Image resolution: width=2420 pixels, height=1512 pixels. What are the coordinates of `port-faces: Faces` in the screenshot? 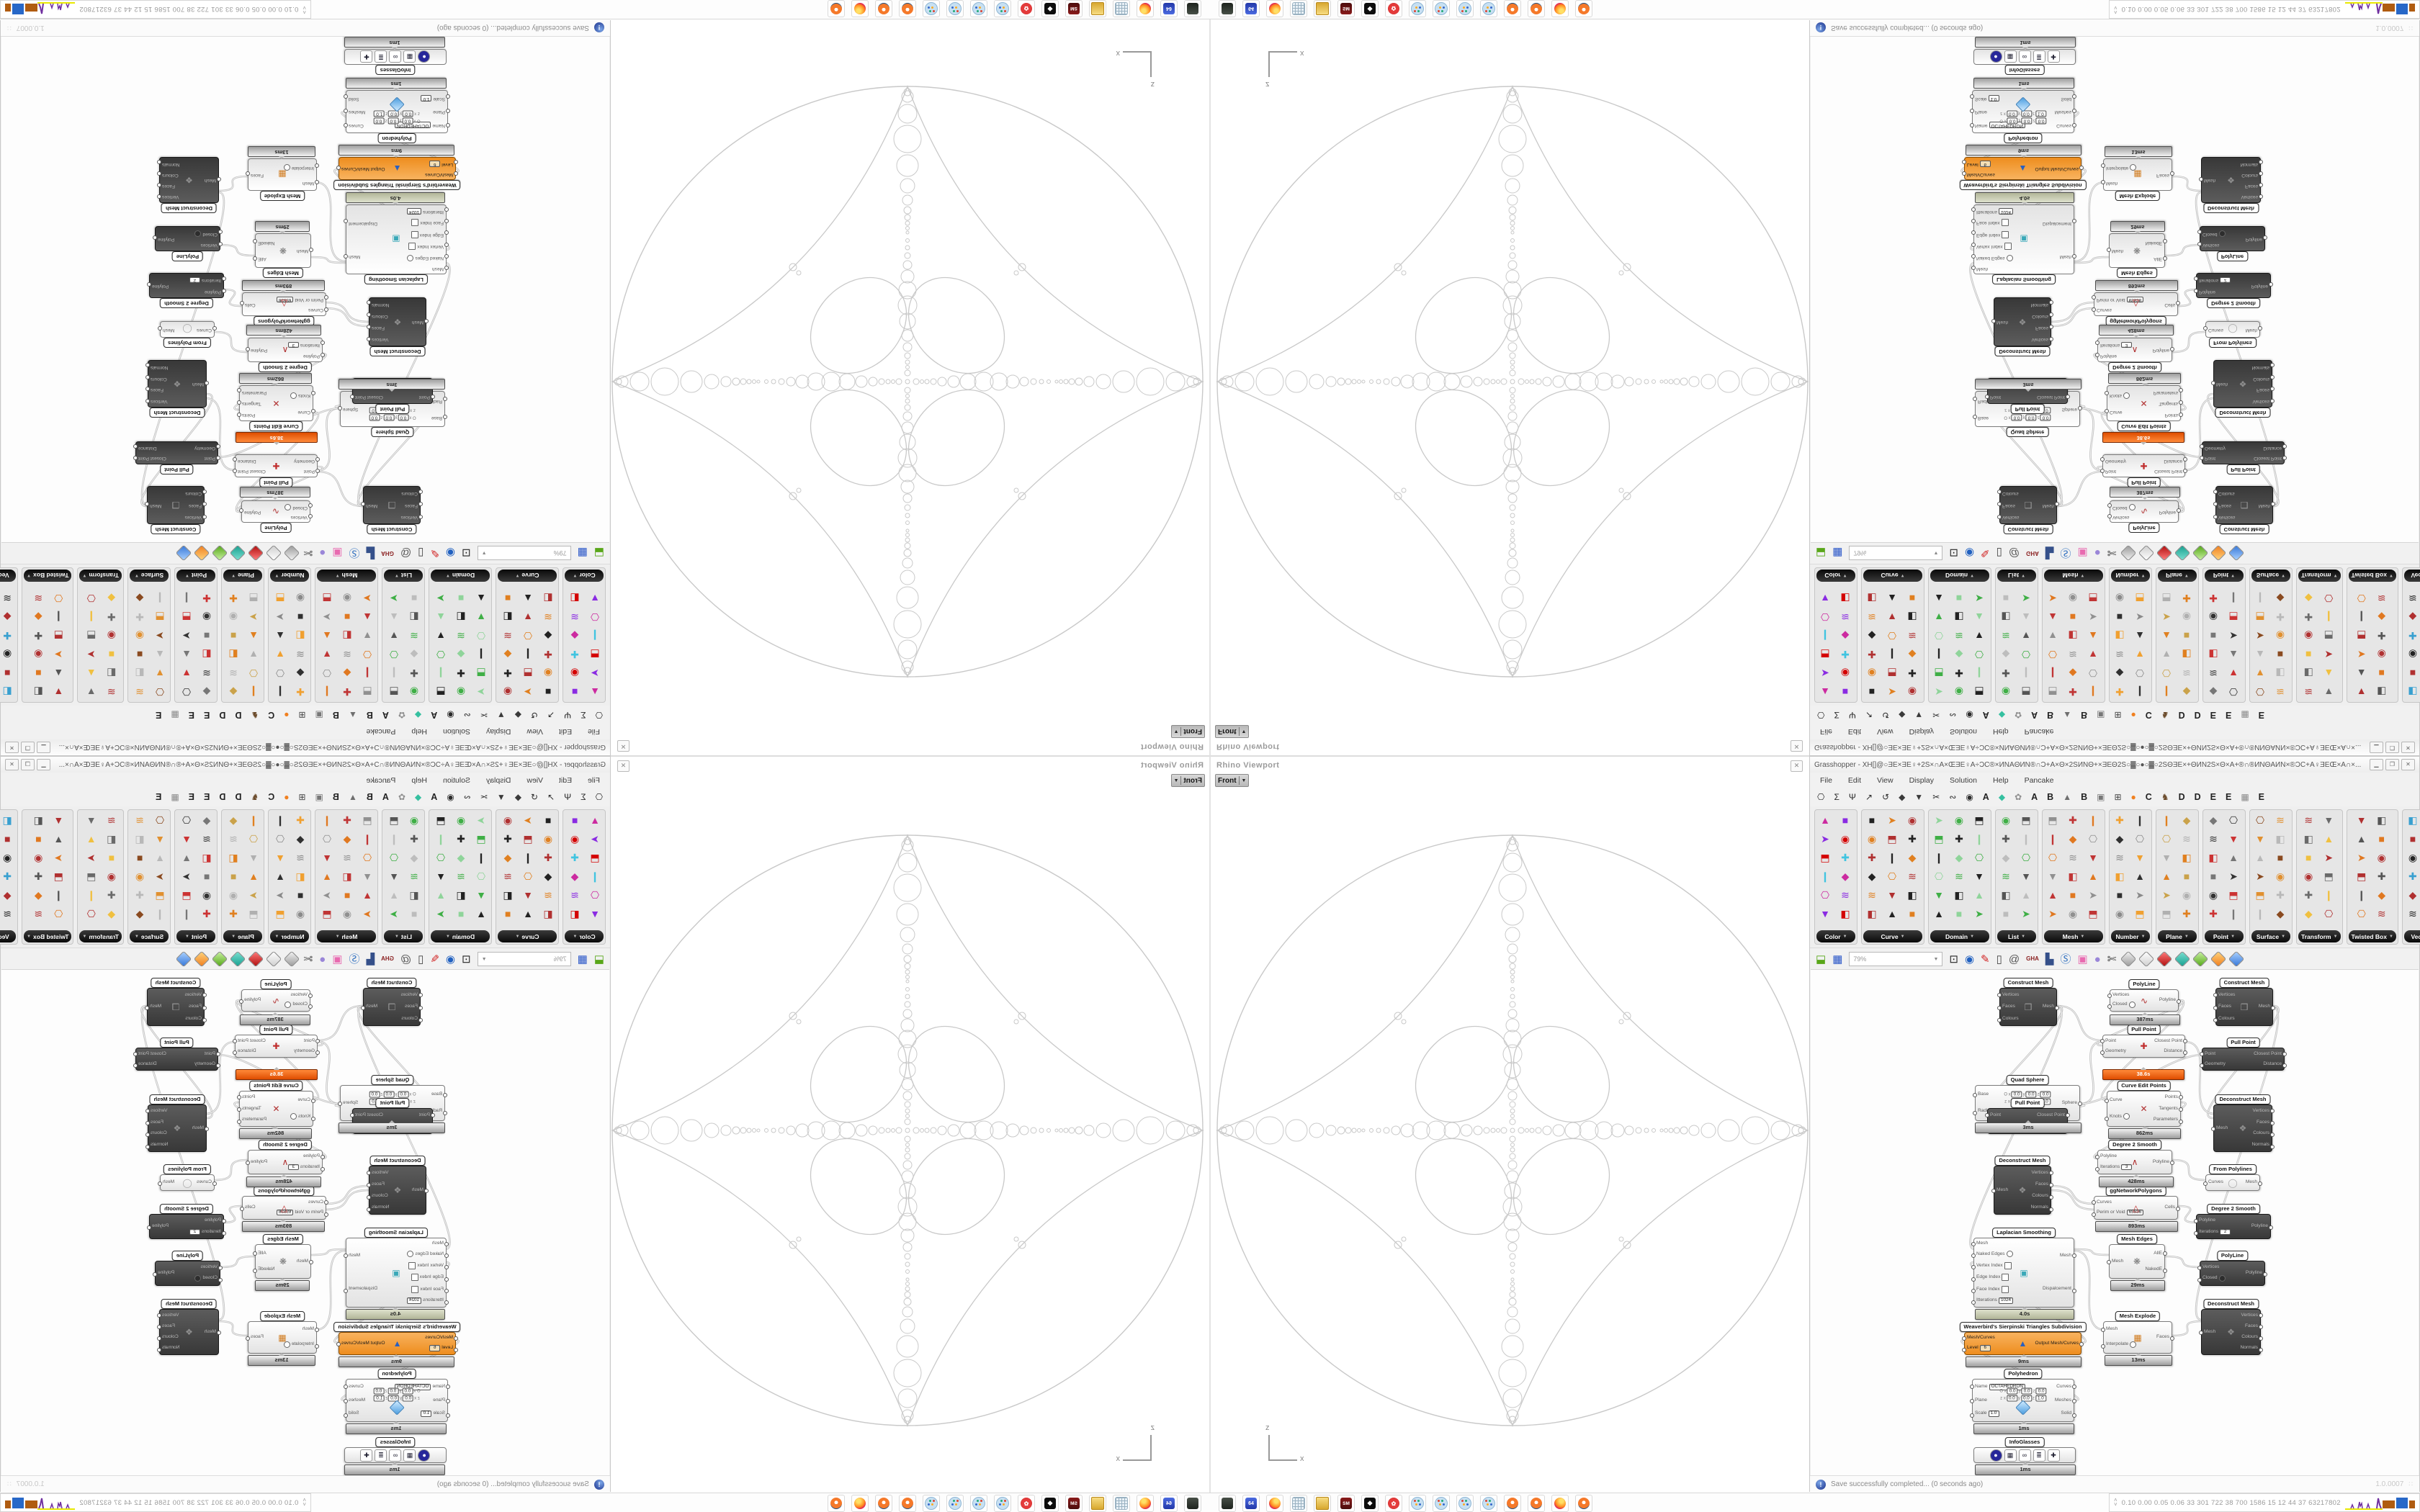 It's located at (257, 175).